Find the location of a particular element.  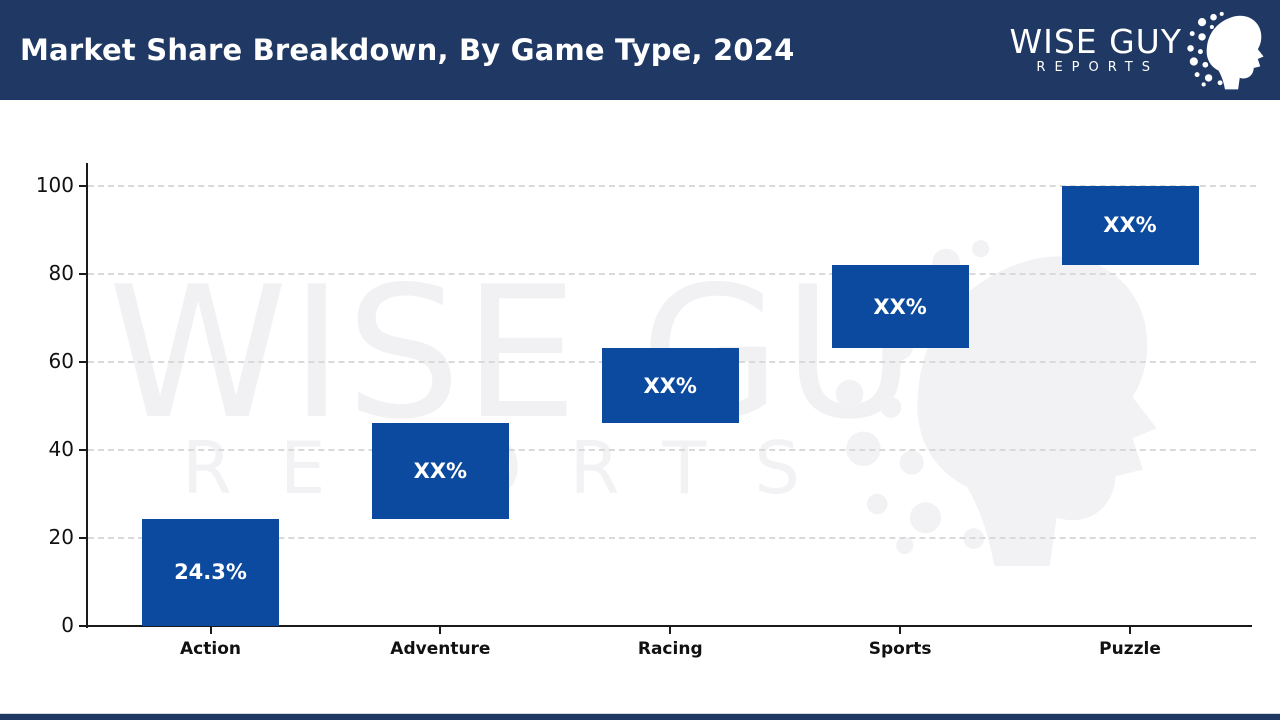

x-tick-label-action: Action is located at coordinates (210, 649).